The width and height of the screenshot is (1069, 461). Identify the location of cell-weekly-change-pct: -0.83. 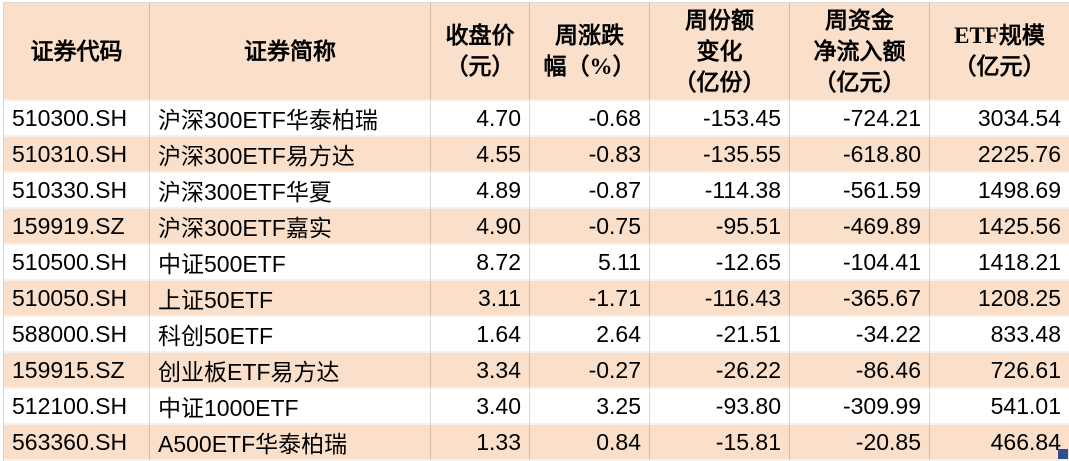
(590, 155).